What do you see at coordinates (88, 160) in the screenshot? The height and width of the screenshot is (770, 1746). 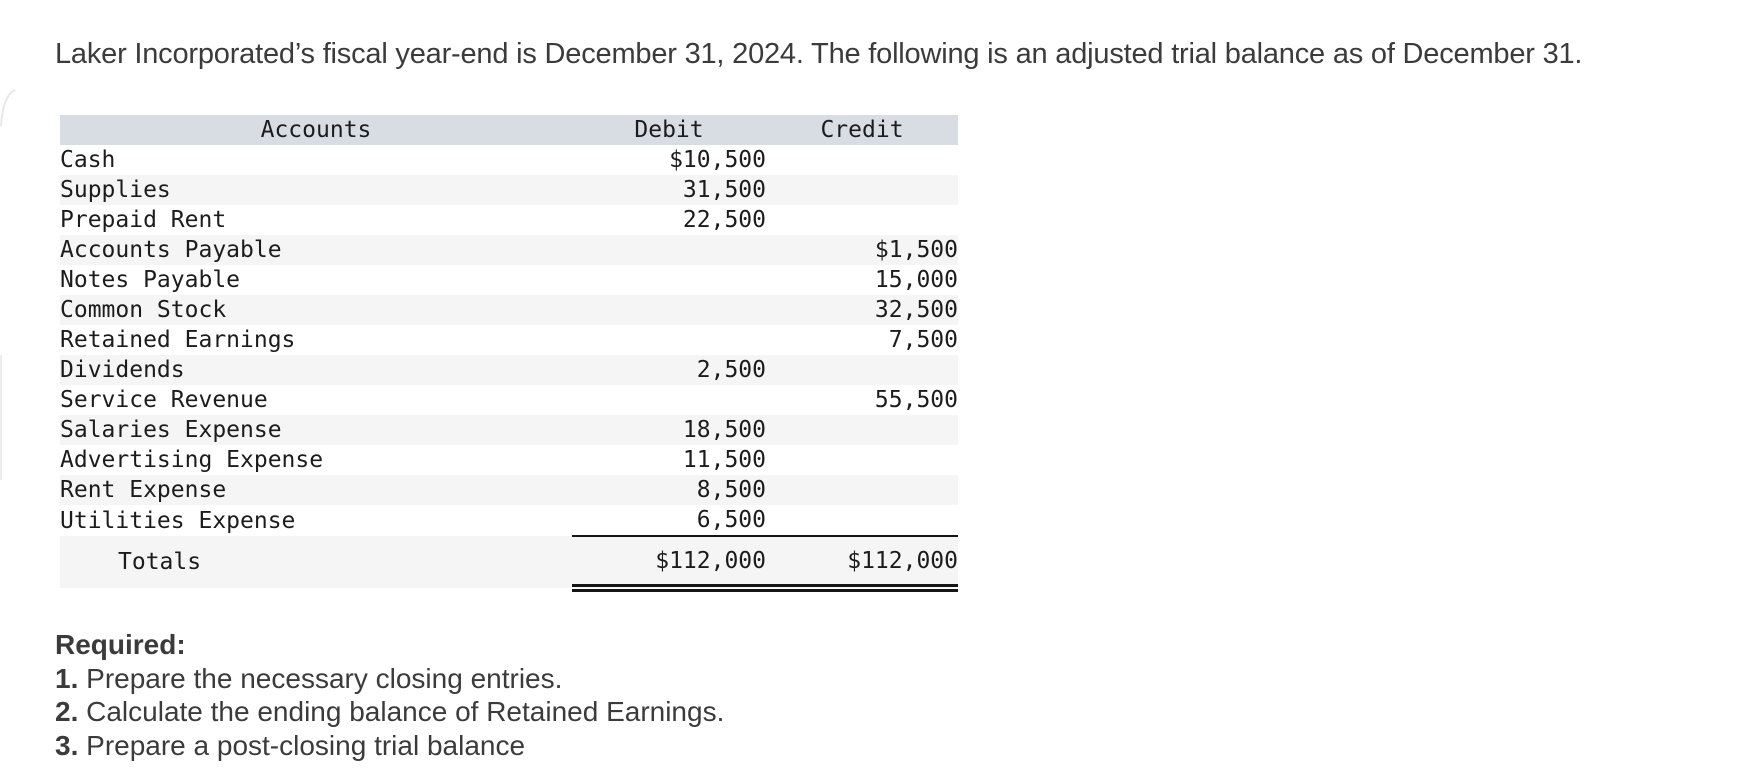 I see `account-name-cell: Cash` at bounding box center [88, 160].